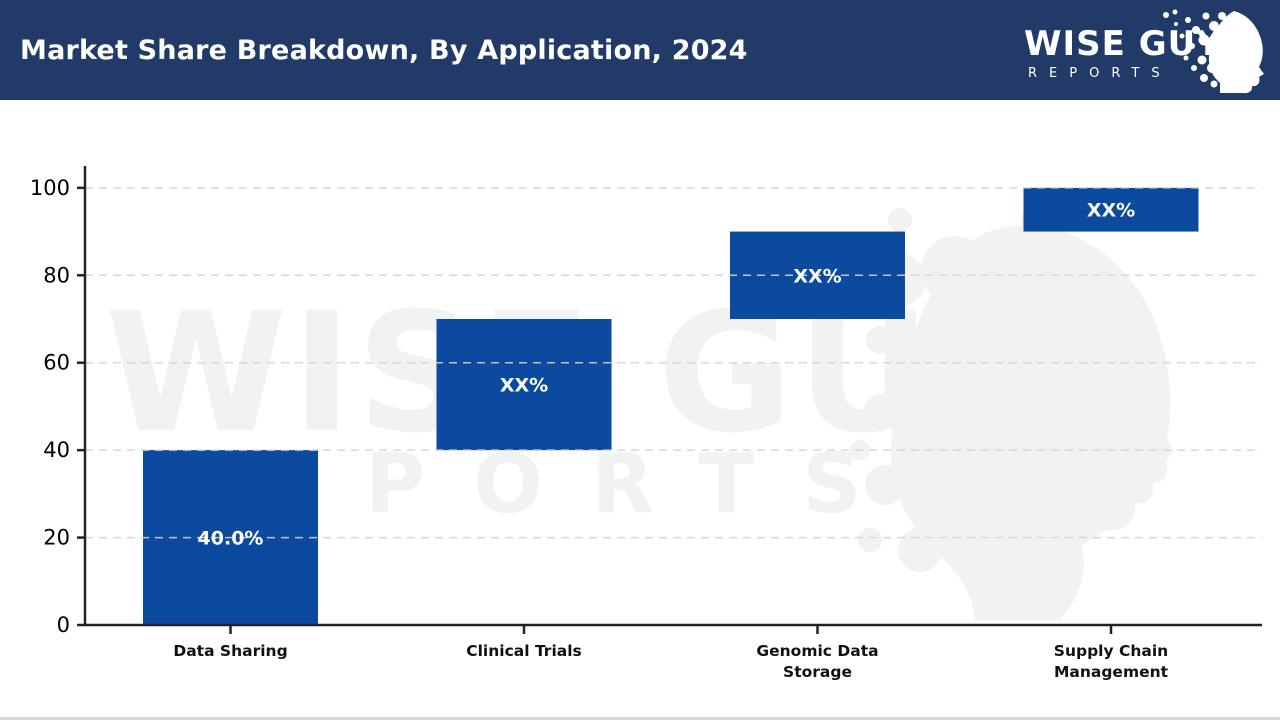 Image resolution: width=1280 pixels, height=720 pixels. I want to click on y-tick-label: 60, so click(56, 363).